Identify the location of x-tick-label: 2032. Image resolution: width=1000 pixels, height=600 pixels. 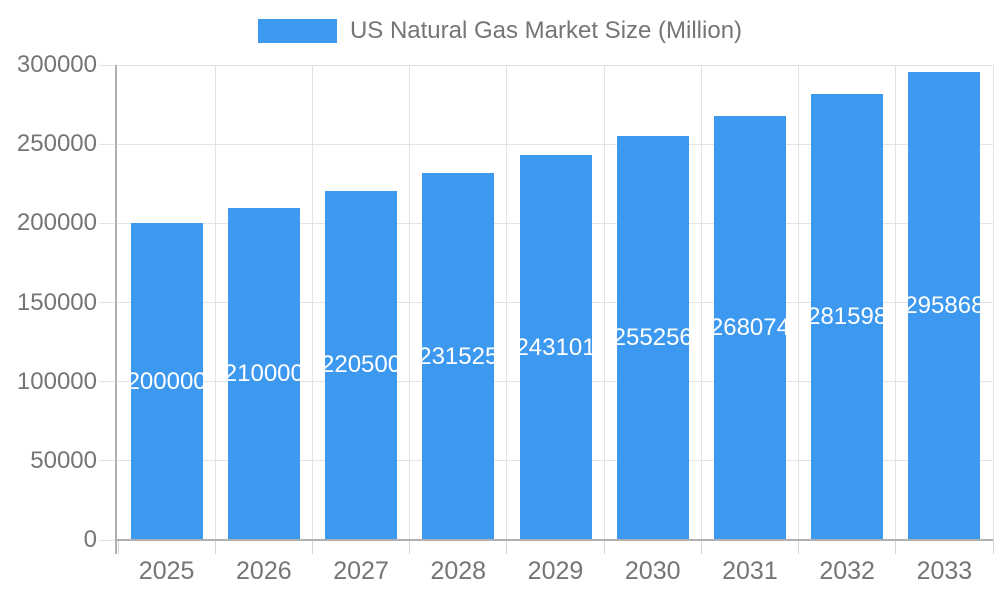
(847, 571).